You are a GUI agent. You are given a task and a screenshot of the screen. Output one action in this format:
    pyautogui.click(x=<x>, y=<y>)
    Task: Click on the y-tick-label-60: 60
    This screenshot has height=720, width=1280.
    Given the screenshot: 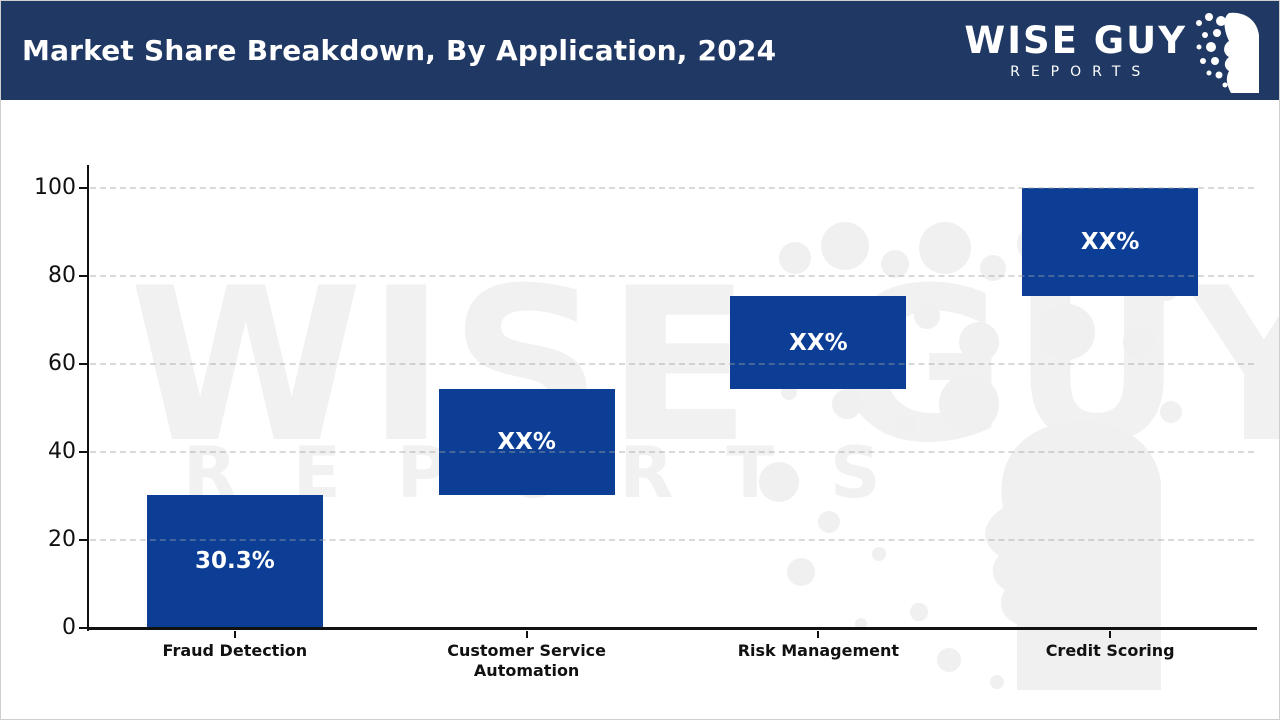 What is the action you would take?
    pyautogui.click(x=62, y=363)
    